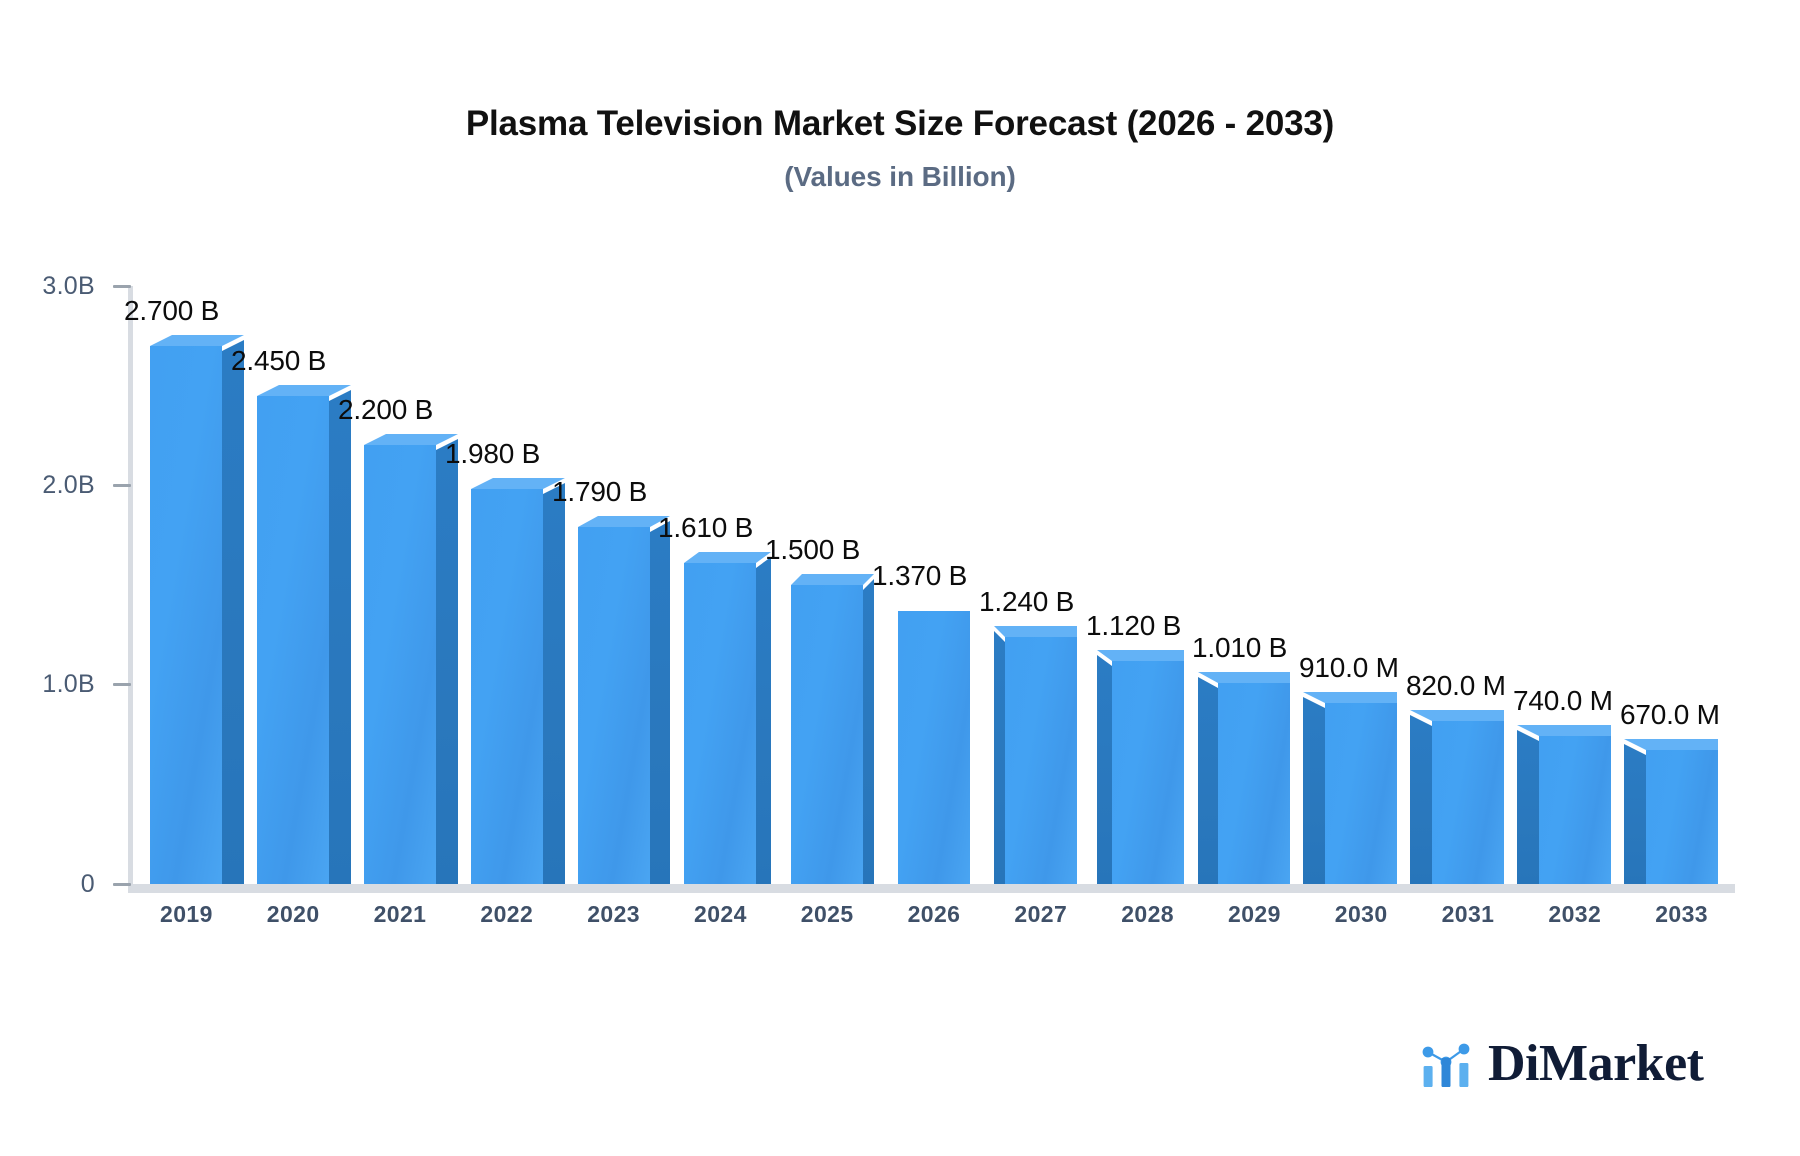  Describe the element at coordinates (1596, 1063) in the screenshot. I see `logo-wordmark: DiMarket` at that location.